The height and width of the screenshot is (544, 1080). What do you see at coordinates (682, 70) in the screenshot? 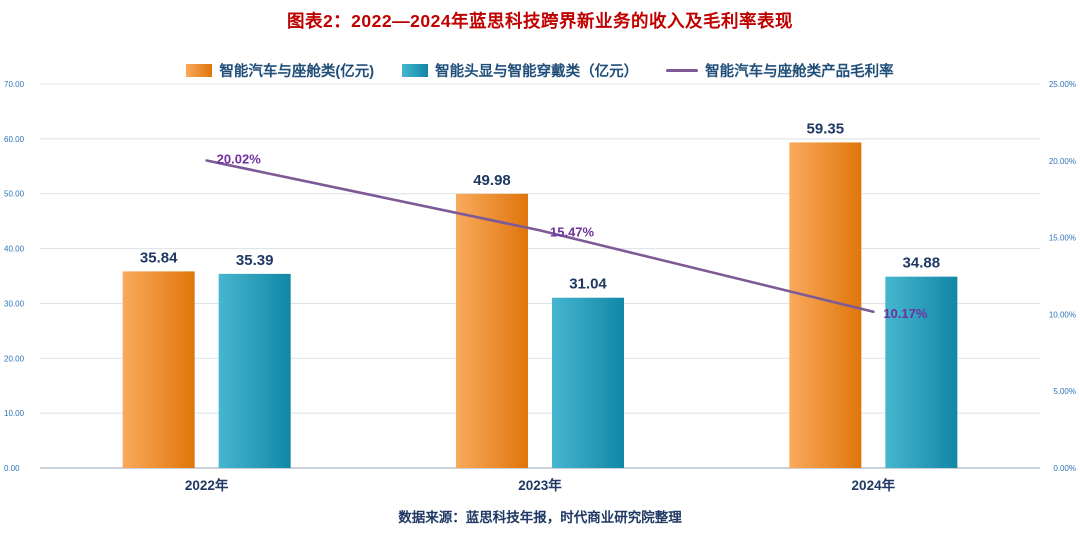
I see `legend-line-swatch` at bounding box center [682, 70].